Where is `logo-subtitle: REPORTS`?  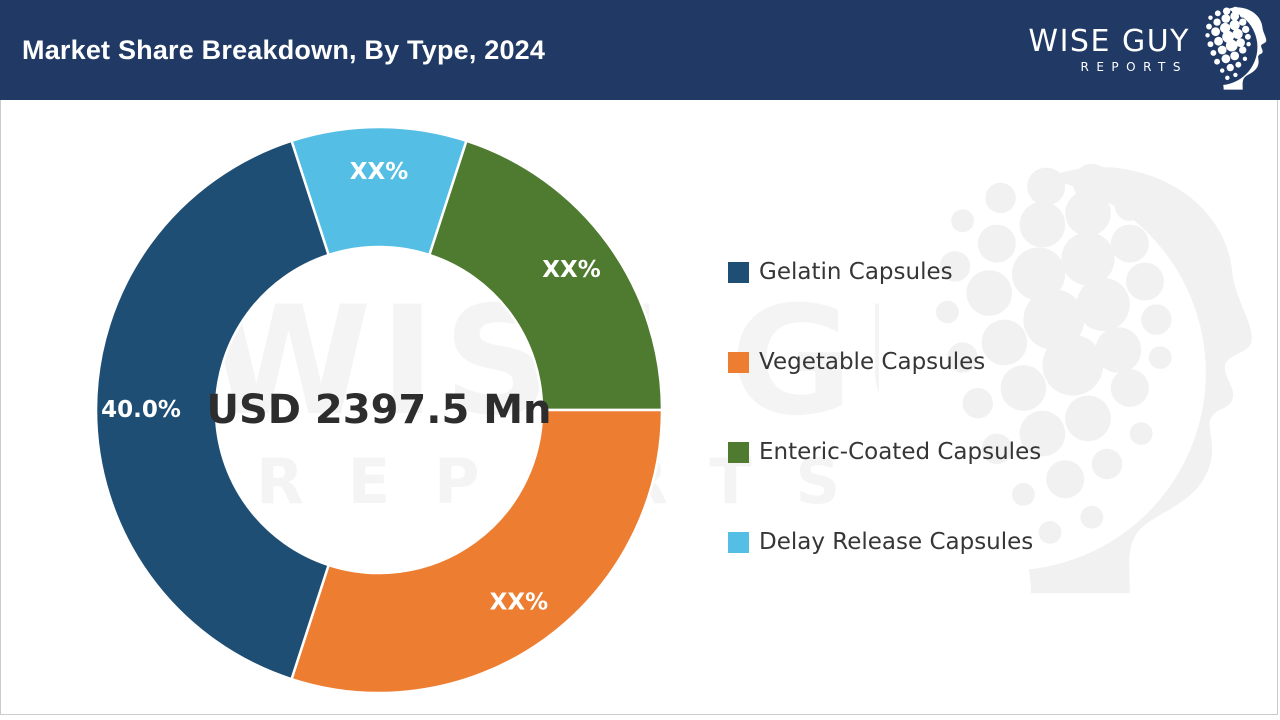 logo-subtitle: REPORTS is located at coordinates (1134, 67).